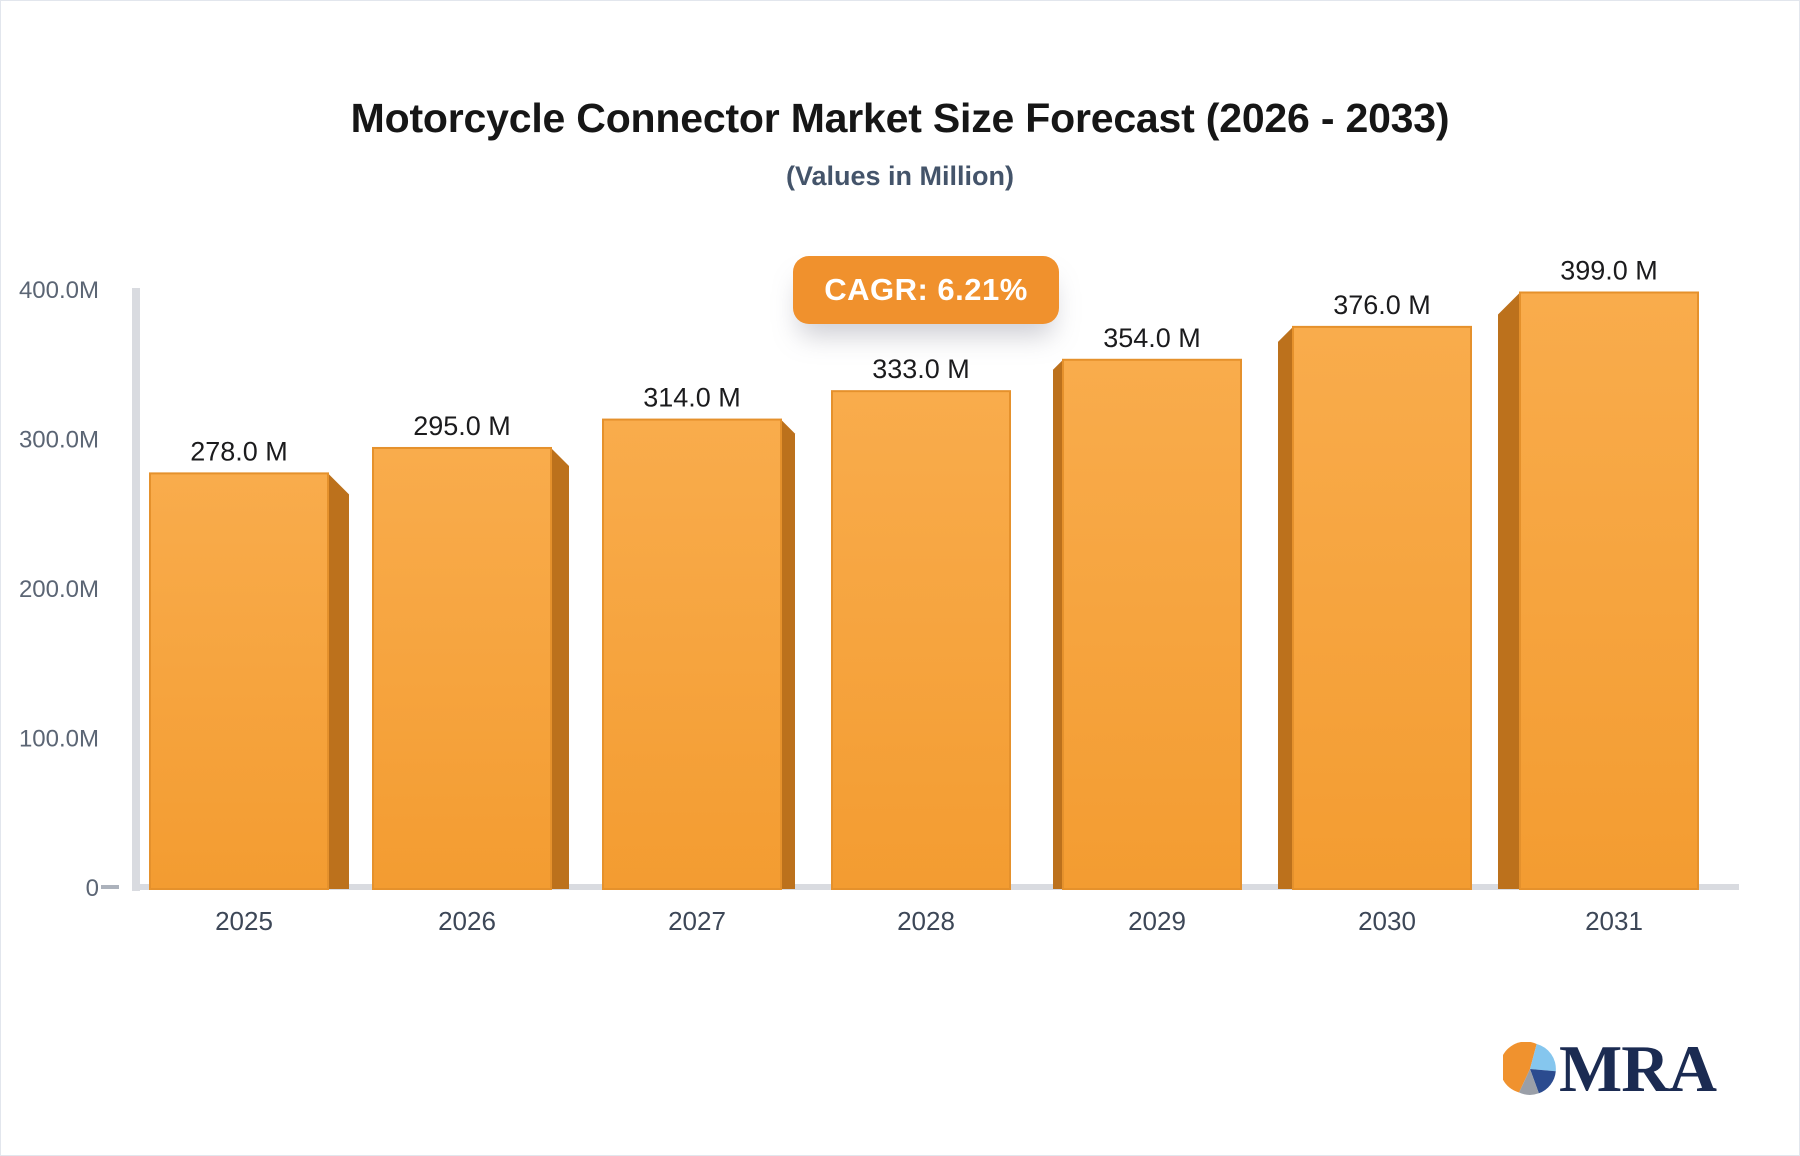 Image resolution: width=1800 pixels, height=1156 pixels. I want to click on bar-2028, so click(921, 640).